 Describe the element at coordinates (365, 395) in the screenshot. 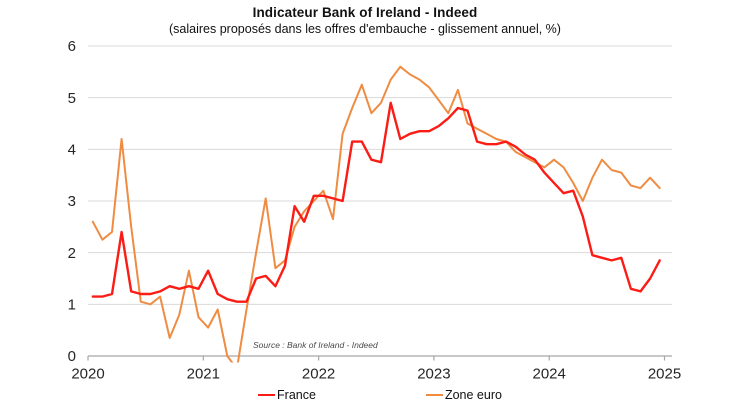

I see `legend: France Zone euro` at that location.